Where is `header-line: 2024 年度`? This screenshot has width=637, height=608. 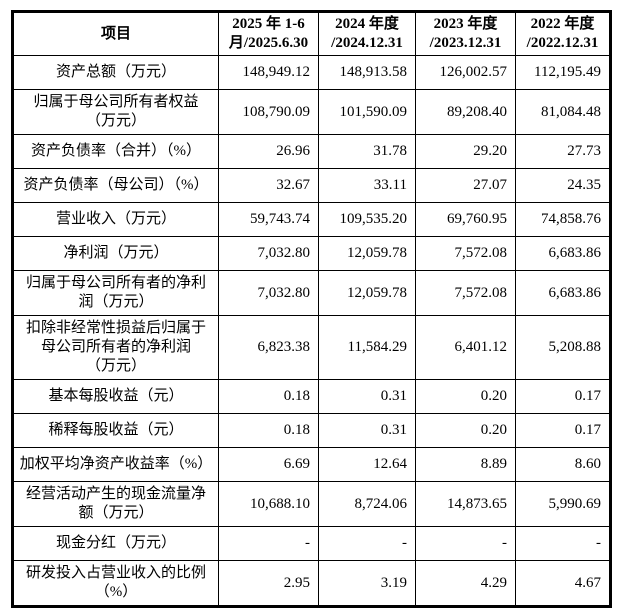
header-line: 2024 年度 is located at coordinates (367, 24).